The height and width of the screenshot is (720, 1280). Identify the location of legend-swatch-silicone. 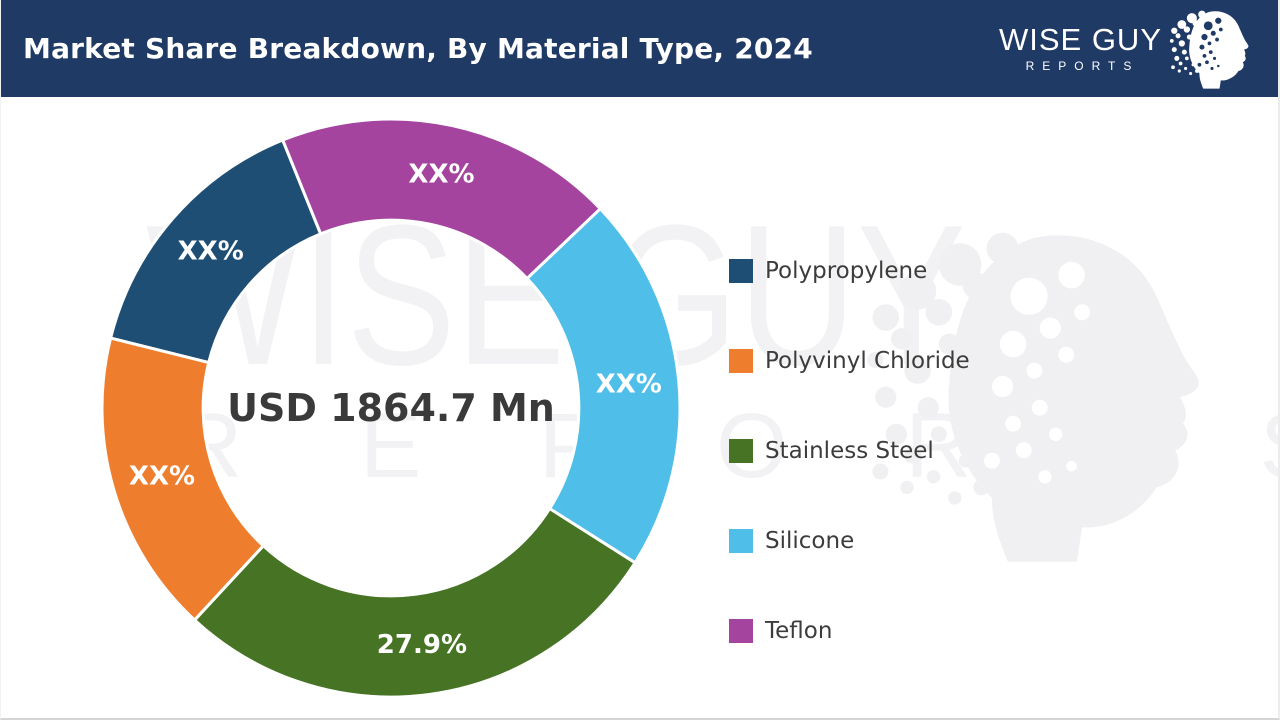
(741, 541).